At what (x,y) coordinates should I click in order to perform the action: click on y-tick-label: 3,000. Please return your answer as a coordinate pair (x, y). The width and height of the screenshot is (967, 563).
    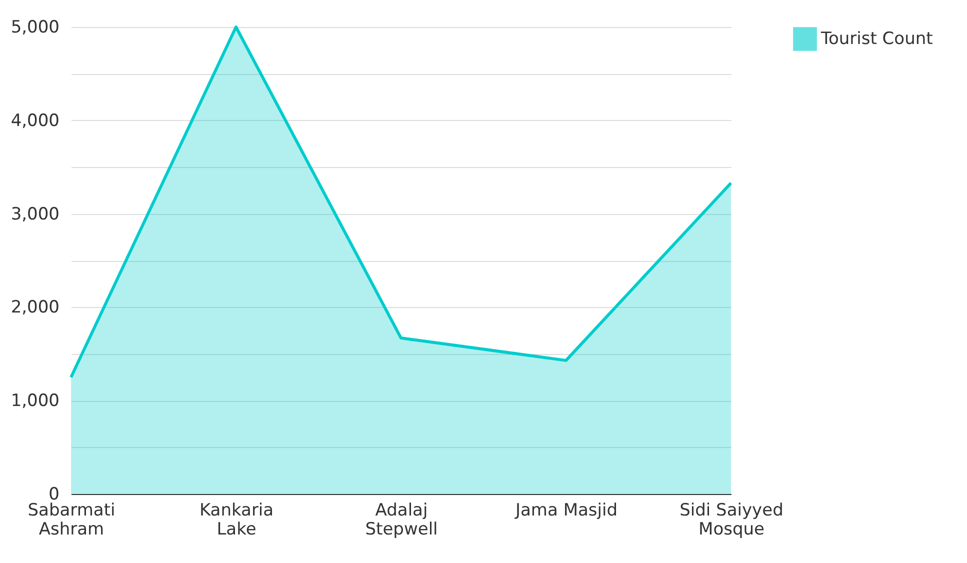
    Looking at the image, I should click on (35, 214).